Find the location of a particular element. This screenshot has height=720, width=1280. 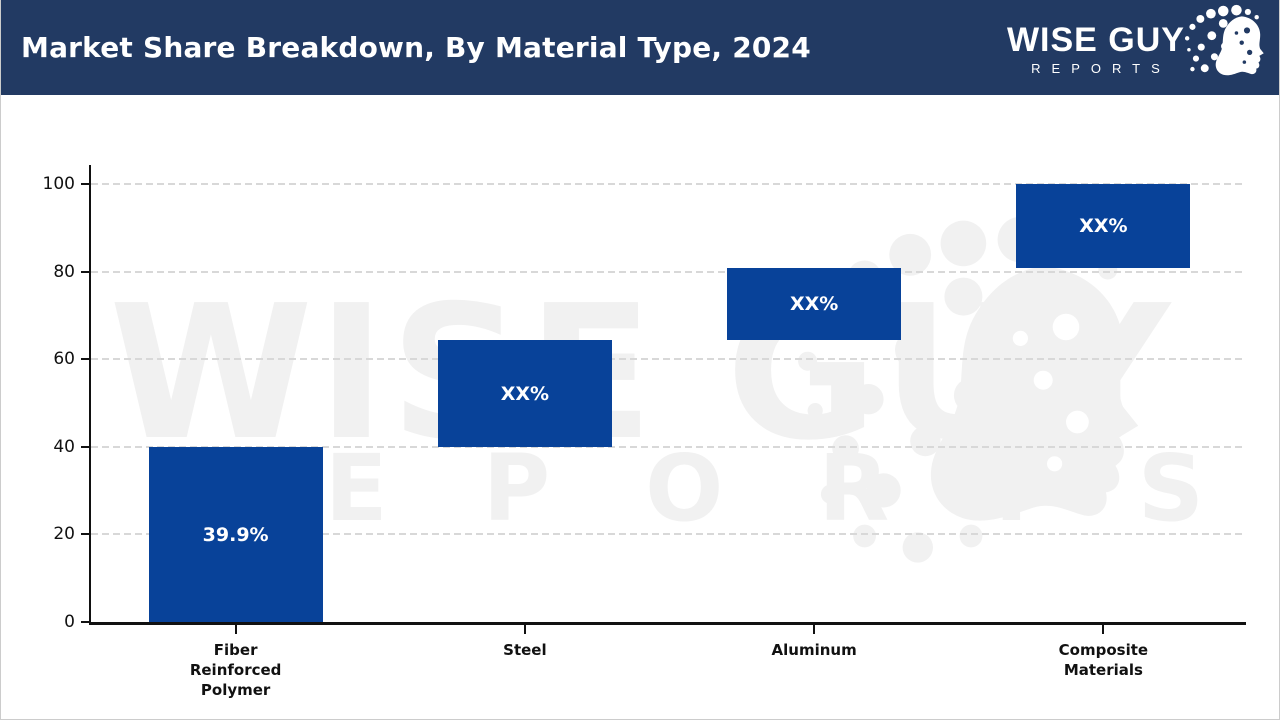

bar-composite-materials: XX% is located at coordinates (1103, 225).